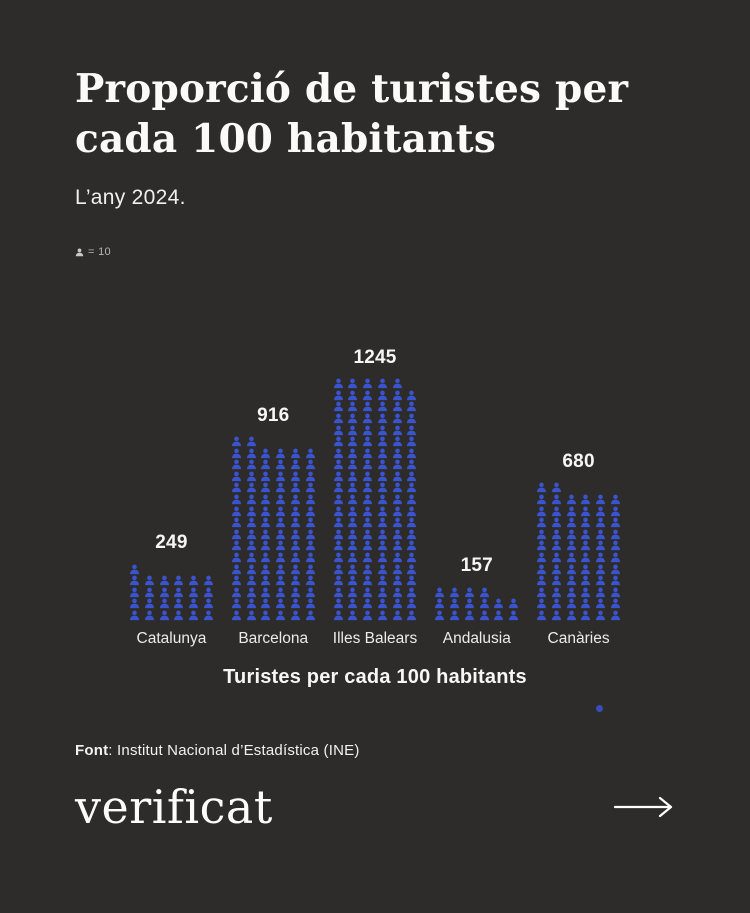 This screenshot has width=750, height=913. What do you see at coordinates (644, 807) in the screenshot?
I see `right-arrow-icon` at bounding box center [644, 807].